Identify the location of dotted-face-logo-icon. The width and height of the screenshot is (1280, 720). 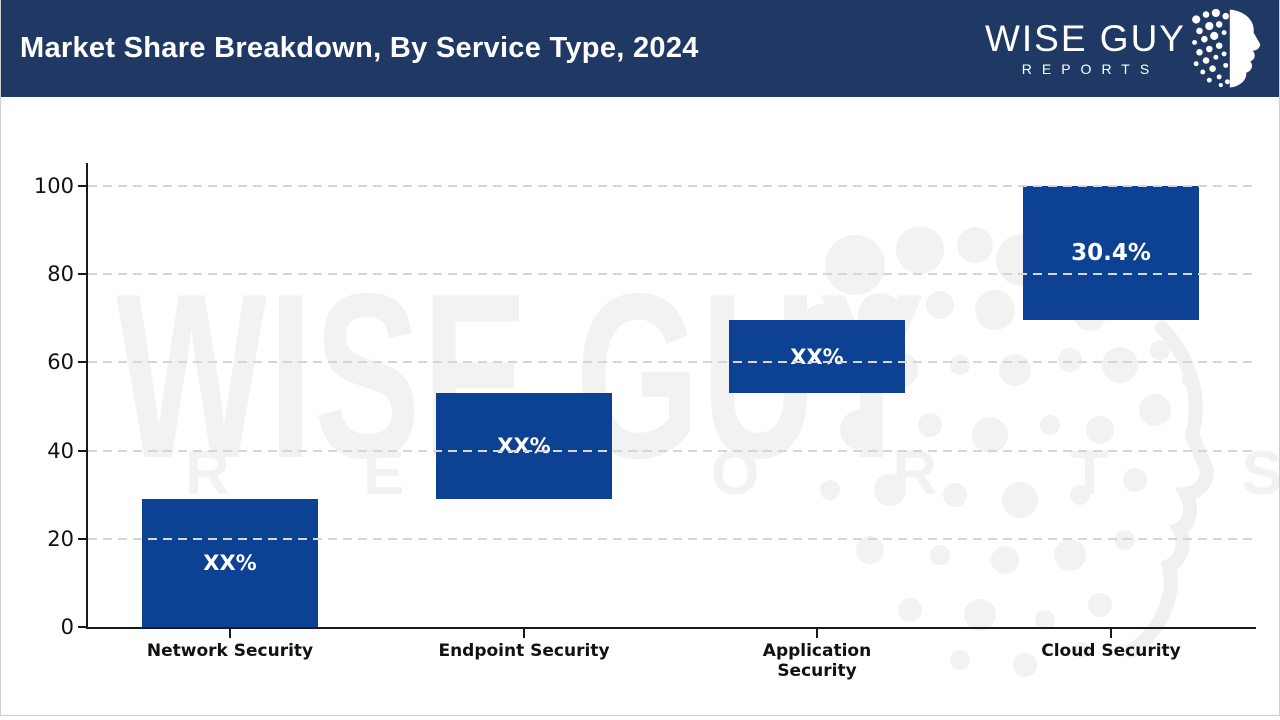
(1226, 48).